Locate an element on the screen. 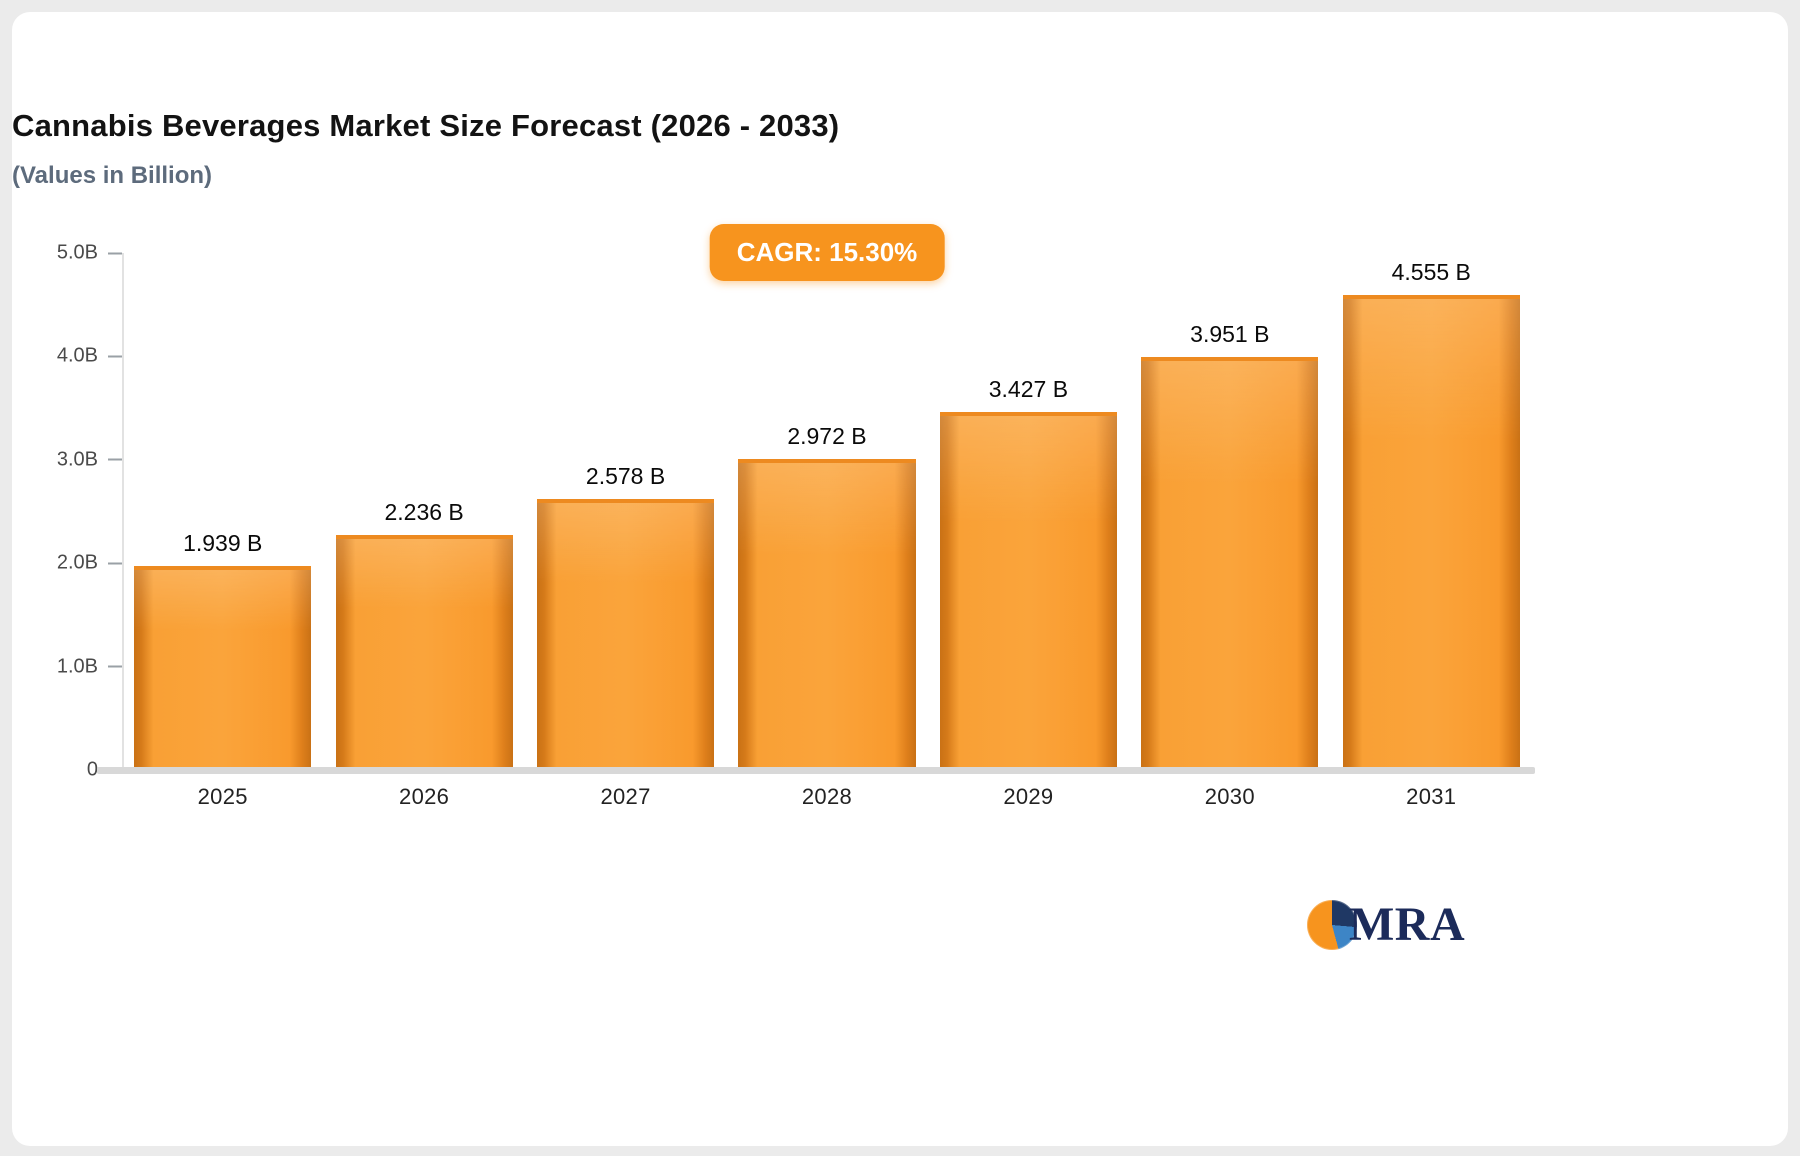 The image size is (1800, 1156). bar-2029 is located at coordinates (1028, 590).